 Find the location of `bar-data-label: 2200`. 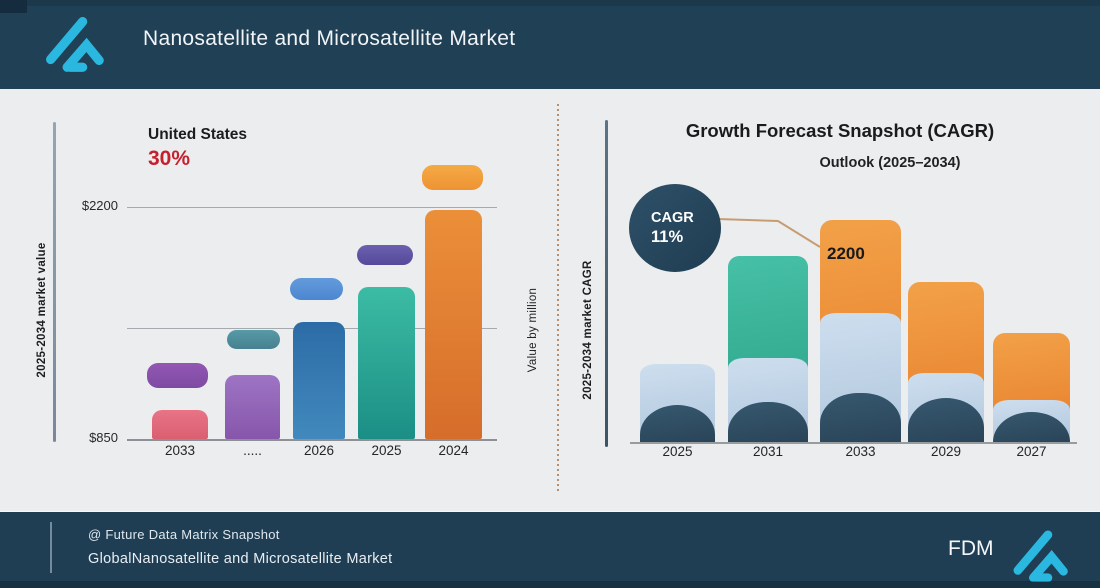

bar-data-label: 2200 is located at coordinates (846, 253).